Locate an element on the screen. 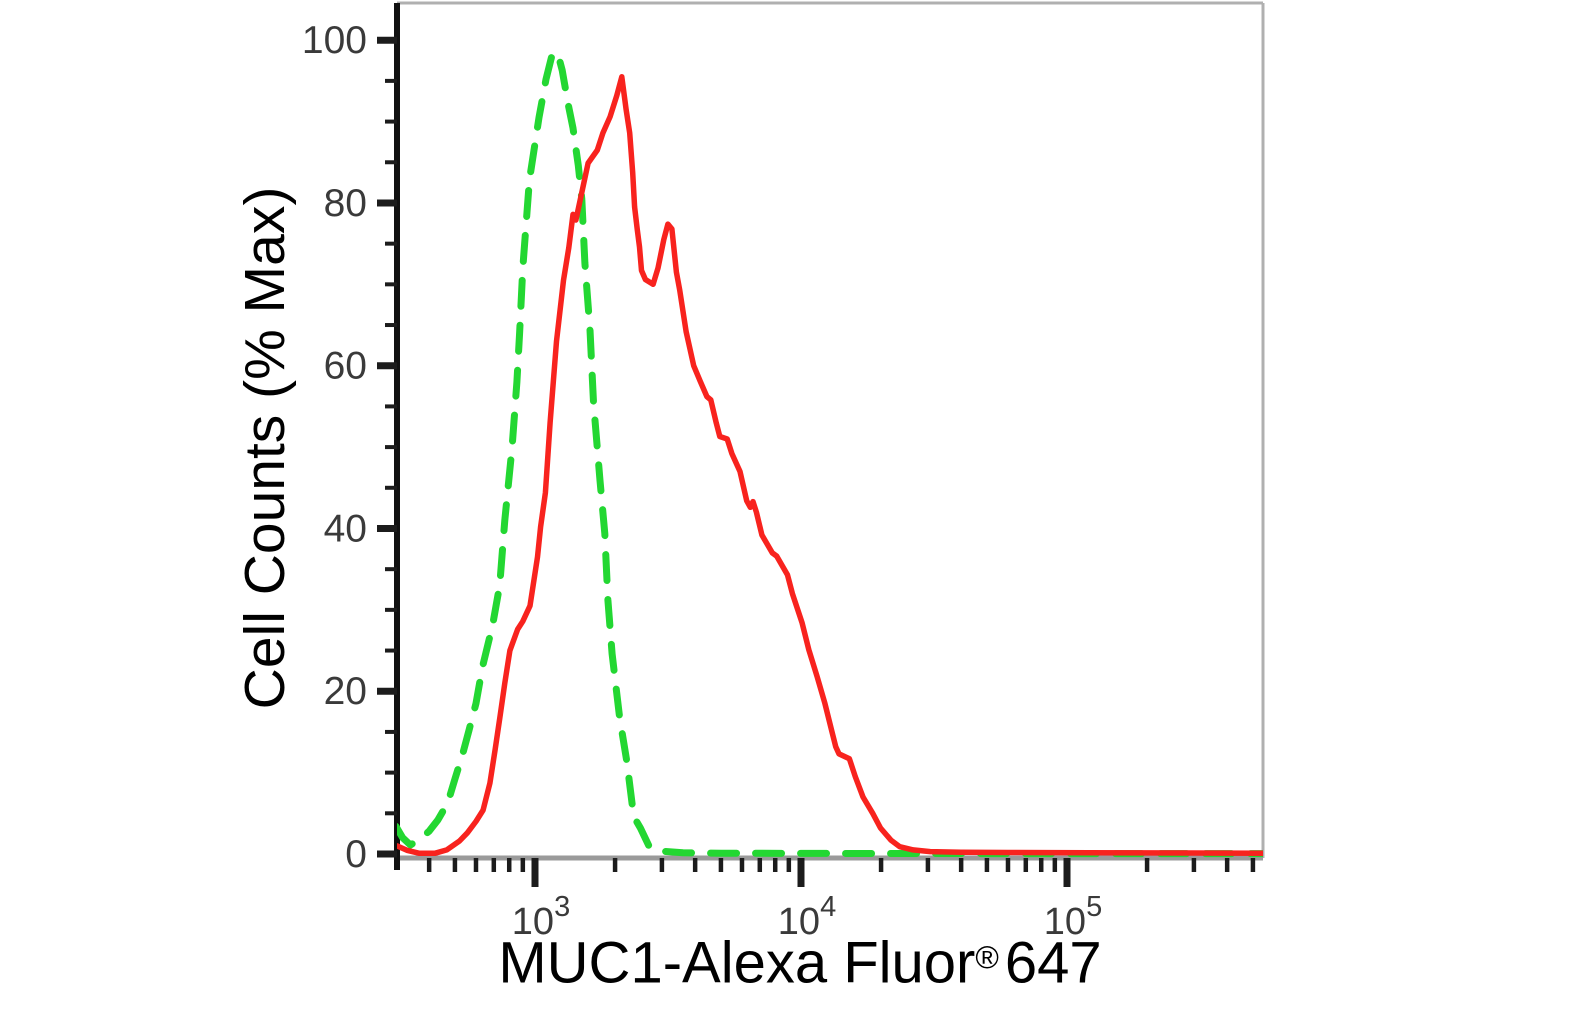 Image resolution: width=1594 pixels, height=1028 pixels. y-axis-title: Cell Counts (% Max) is located at coordinates (265, 448).